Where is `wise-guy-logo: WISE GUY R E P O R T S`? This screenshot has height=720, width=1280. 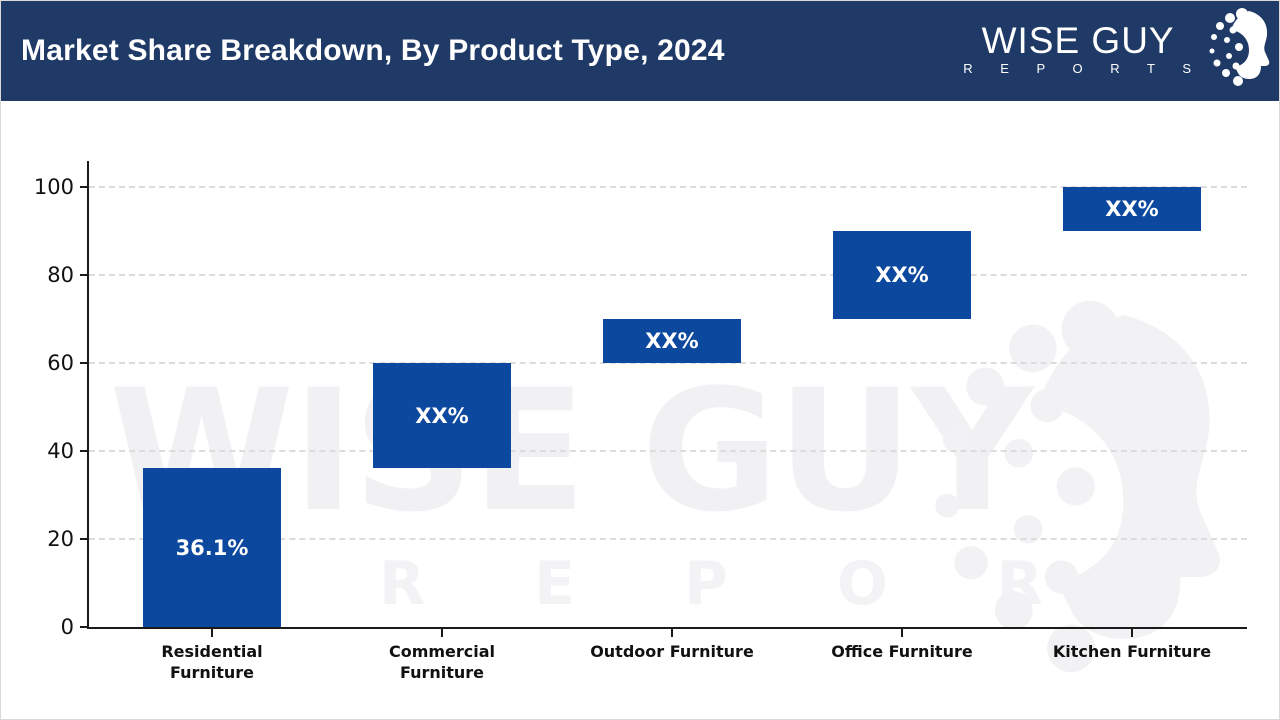 wise-guy-logo: WISE GUY R E P O R T S is located at coordinates (1112, 49).